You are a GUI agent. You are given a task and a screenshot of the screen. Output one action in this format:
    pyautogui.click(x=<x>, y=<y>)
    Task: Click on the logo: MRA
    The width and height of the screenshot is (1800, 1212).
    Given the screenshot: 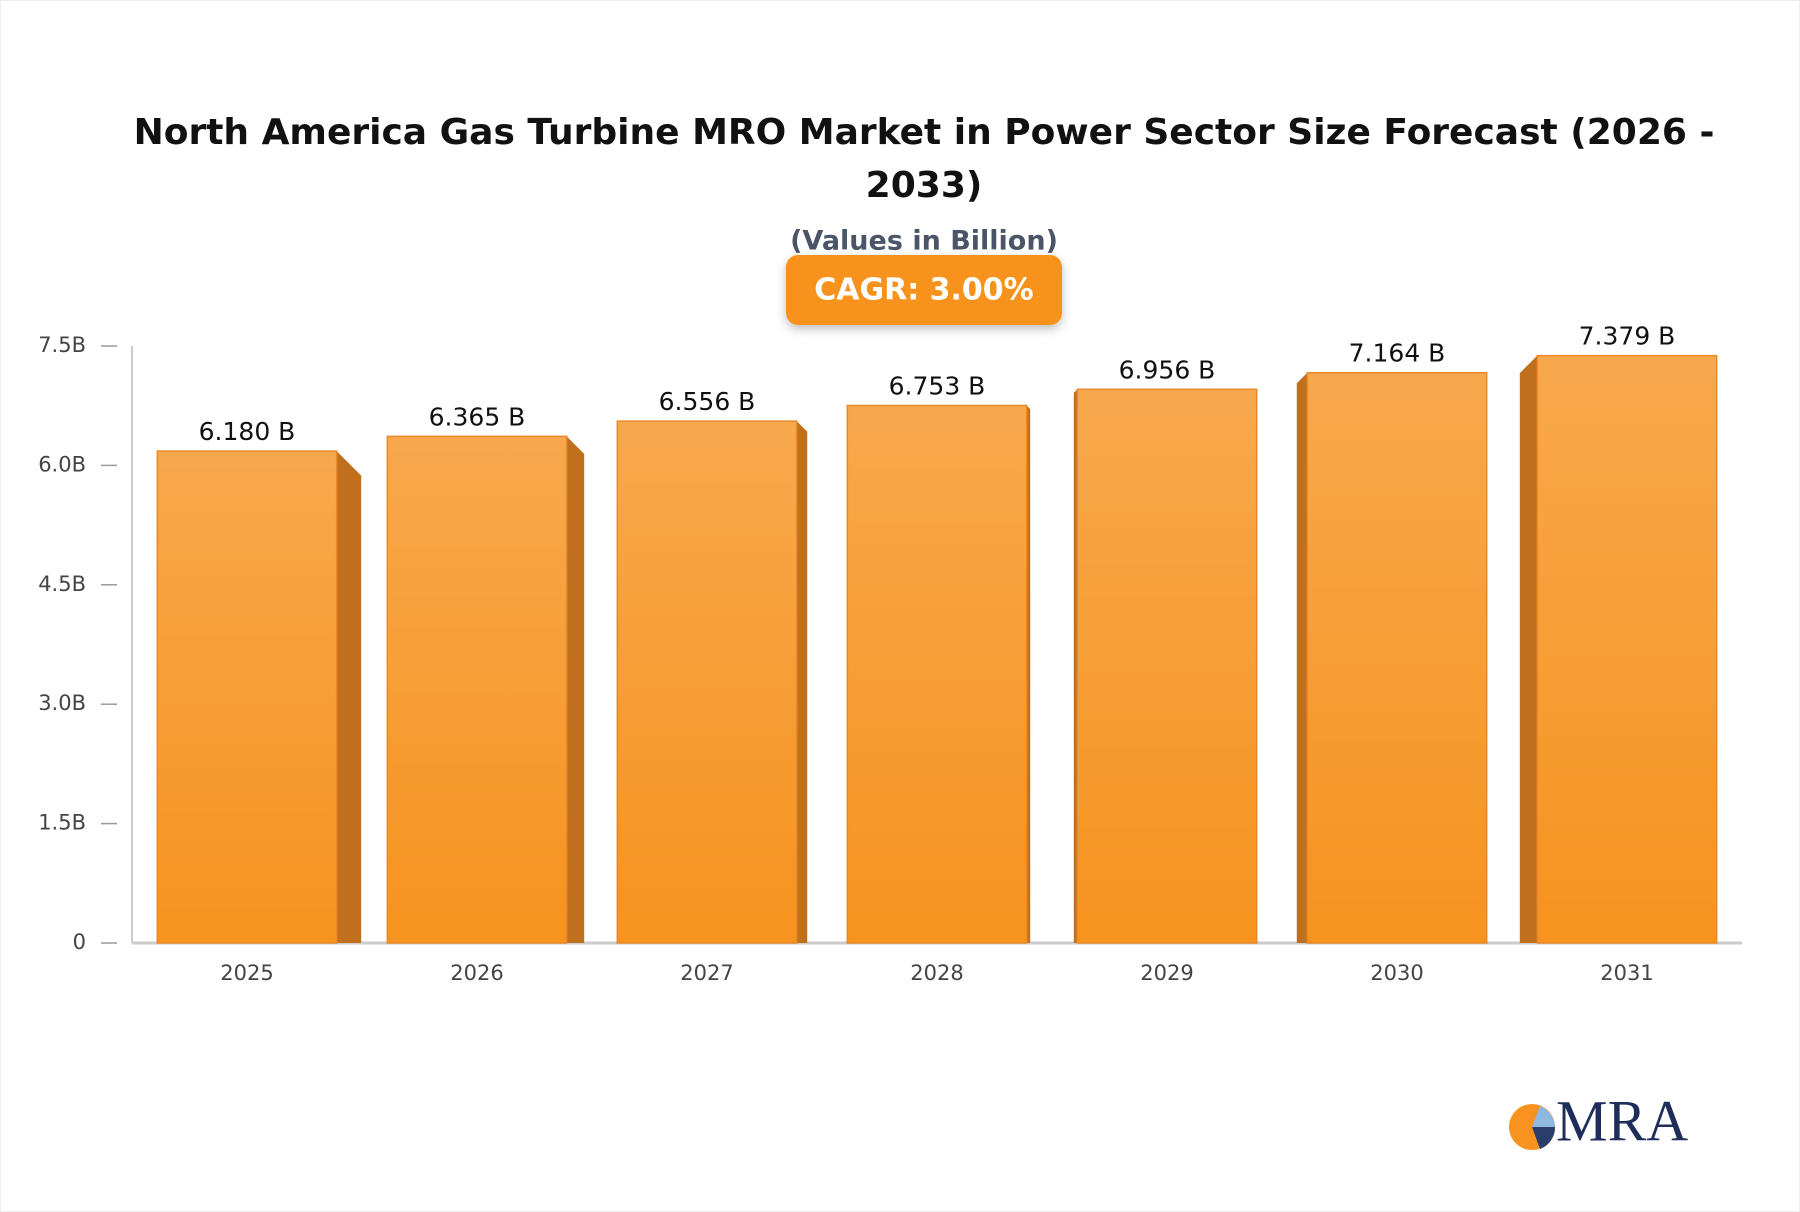 What is the action you would take?
    pyautogui.click(x=1598, y=1120)
    